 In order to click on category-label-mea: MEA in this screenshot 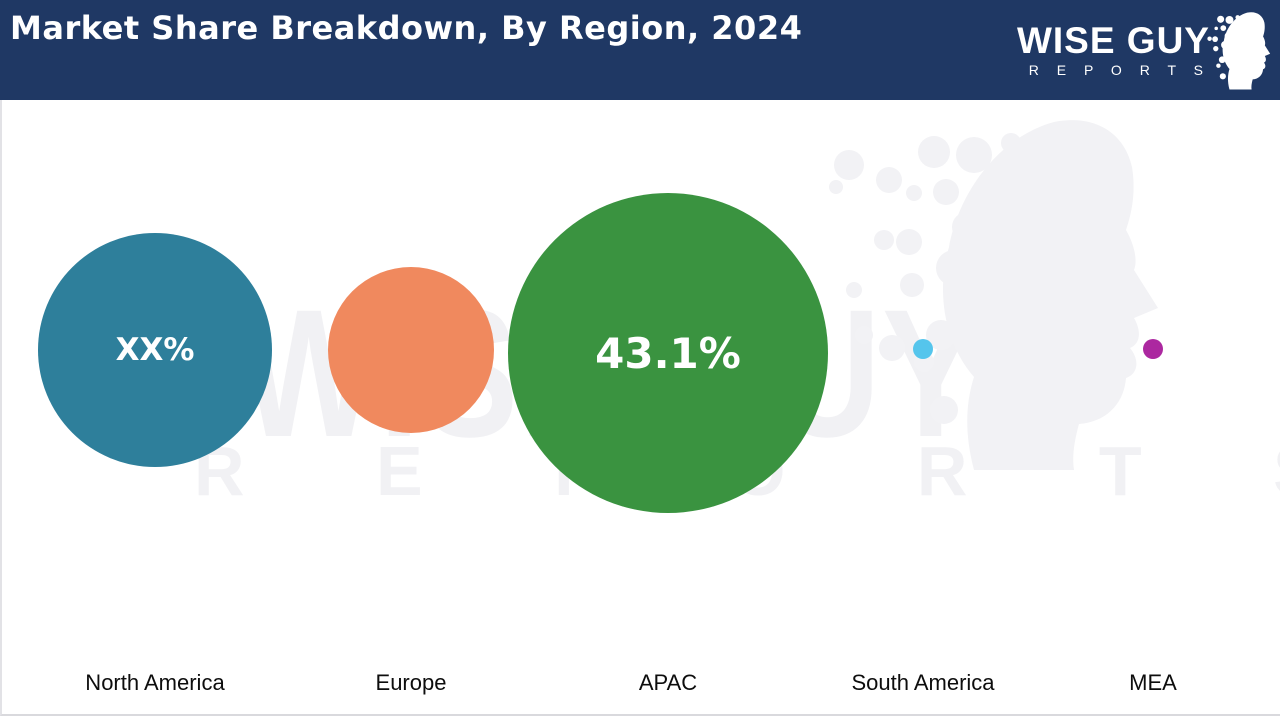, I will do `click(1153, 682)`.